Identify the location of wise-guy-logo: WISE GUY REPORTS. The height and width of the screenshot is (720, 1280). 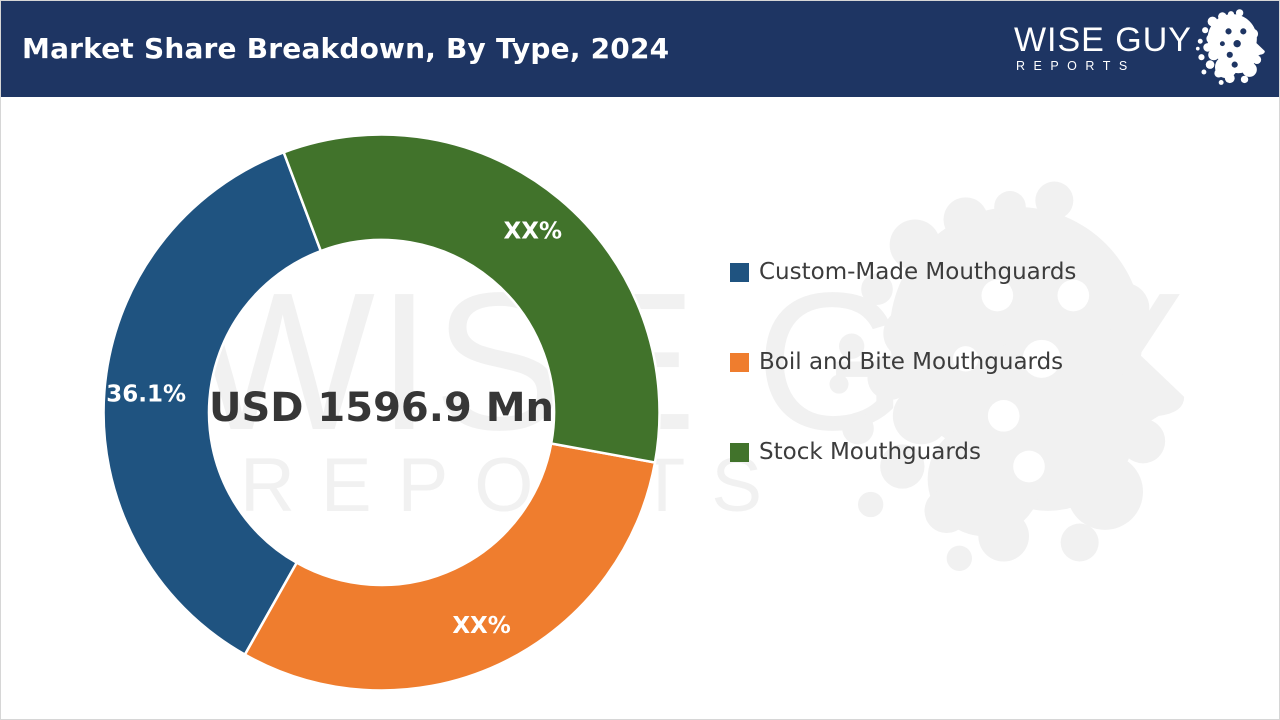
(1141, 48).